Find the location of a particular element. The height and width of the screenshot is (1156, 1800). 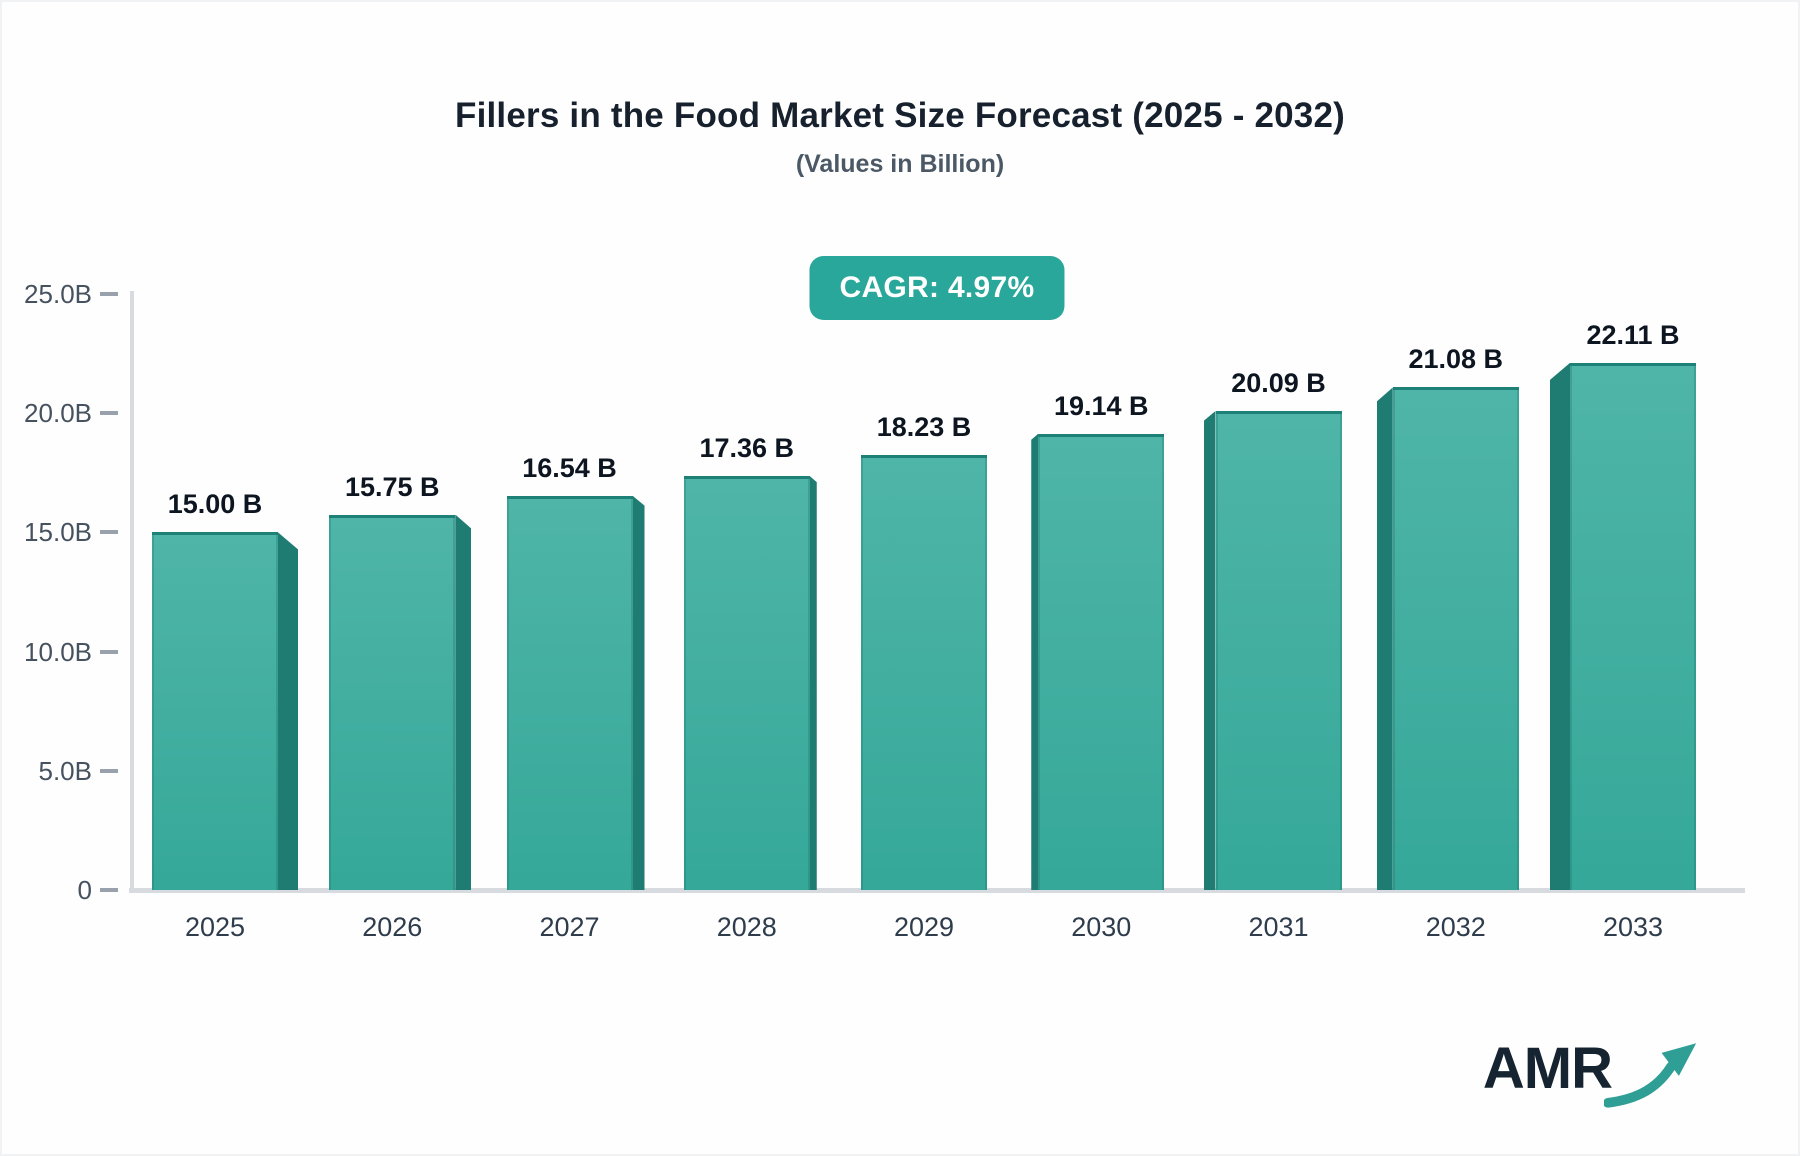

brand-logo: AMR is located at coordinates (1591, 1072).